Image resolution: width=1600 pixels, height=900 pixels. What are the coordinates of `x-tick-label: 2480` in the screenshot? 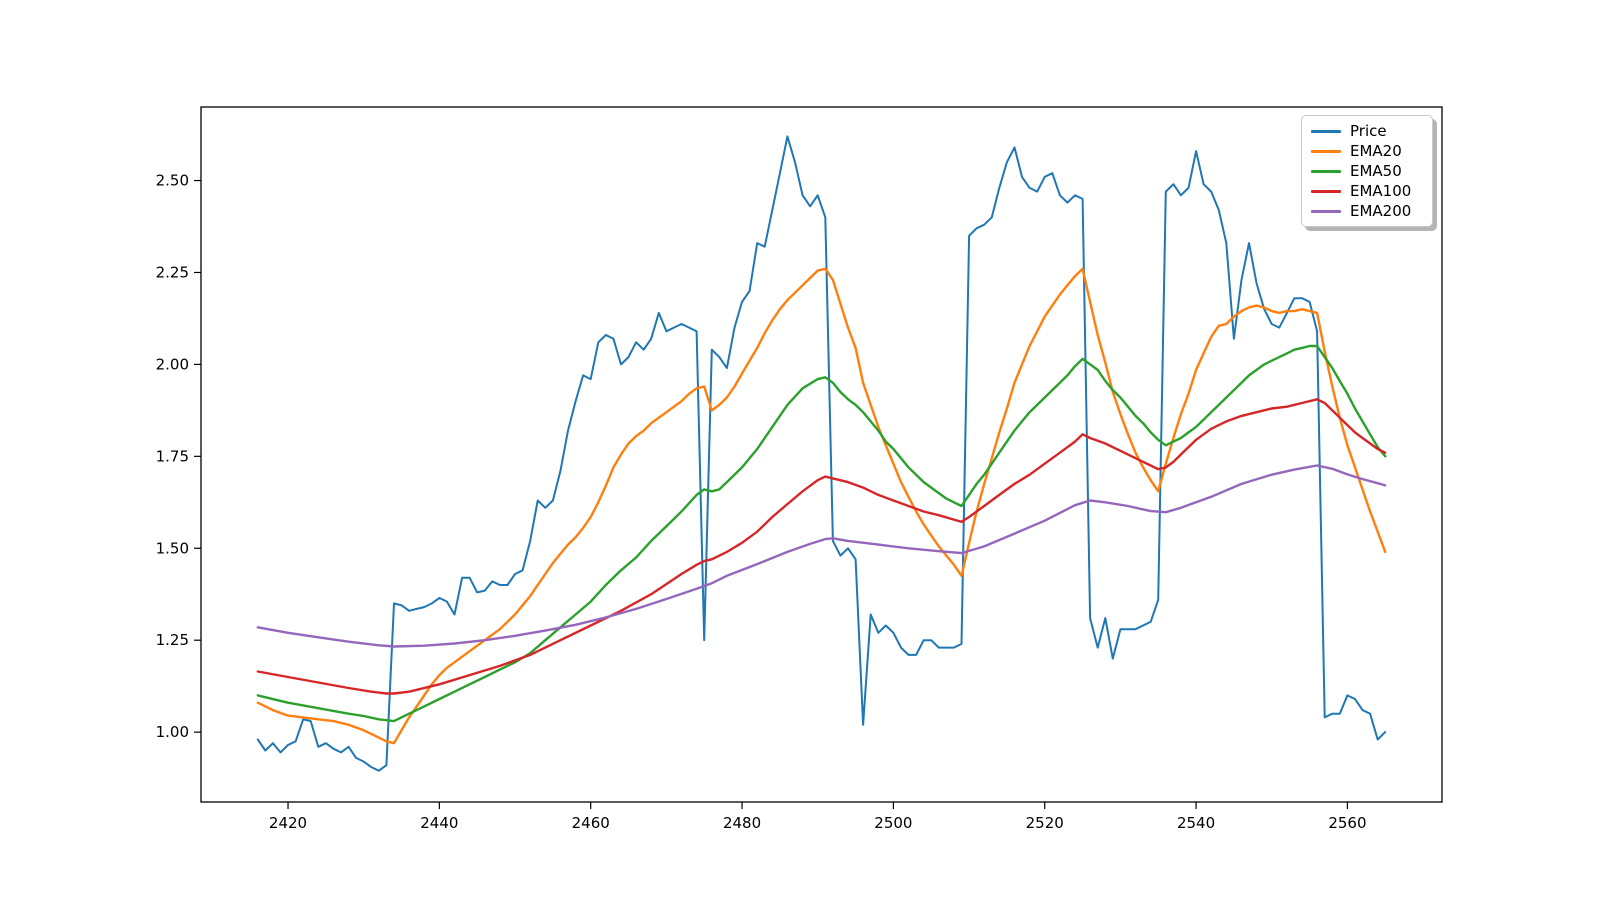 It's located at (742, 823).